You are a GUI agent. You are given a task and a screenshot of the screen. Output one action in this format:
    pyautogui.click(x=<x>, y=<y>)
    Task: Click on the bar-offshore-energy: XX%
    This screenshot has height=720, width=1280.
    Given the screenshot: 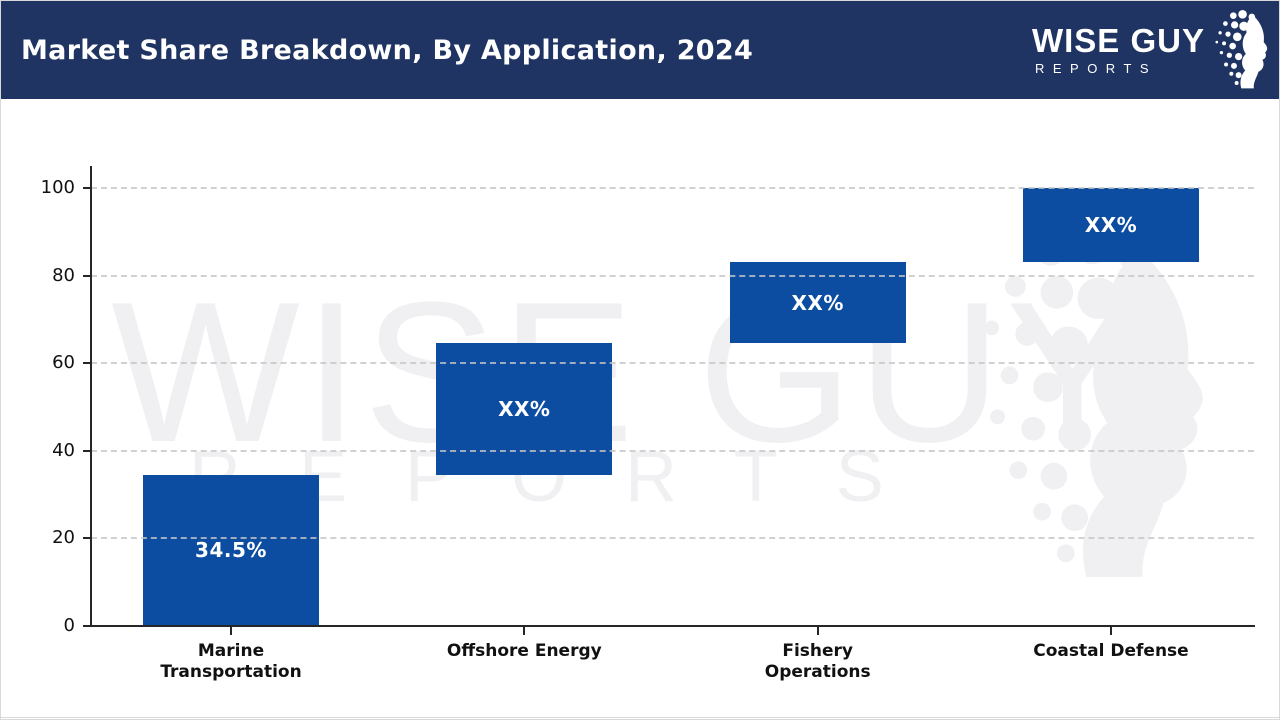 What is the action you would take?
    pyautogui.click(x=524, y=409)
    